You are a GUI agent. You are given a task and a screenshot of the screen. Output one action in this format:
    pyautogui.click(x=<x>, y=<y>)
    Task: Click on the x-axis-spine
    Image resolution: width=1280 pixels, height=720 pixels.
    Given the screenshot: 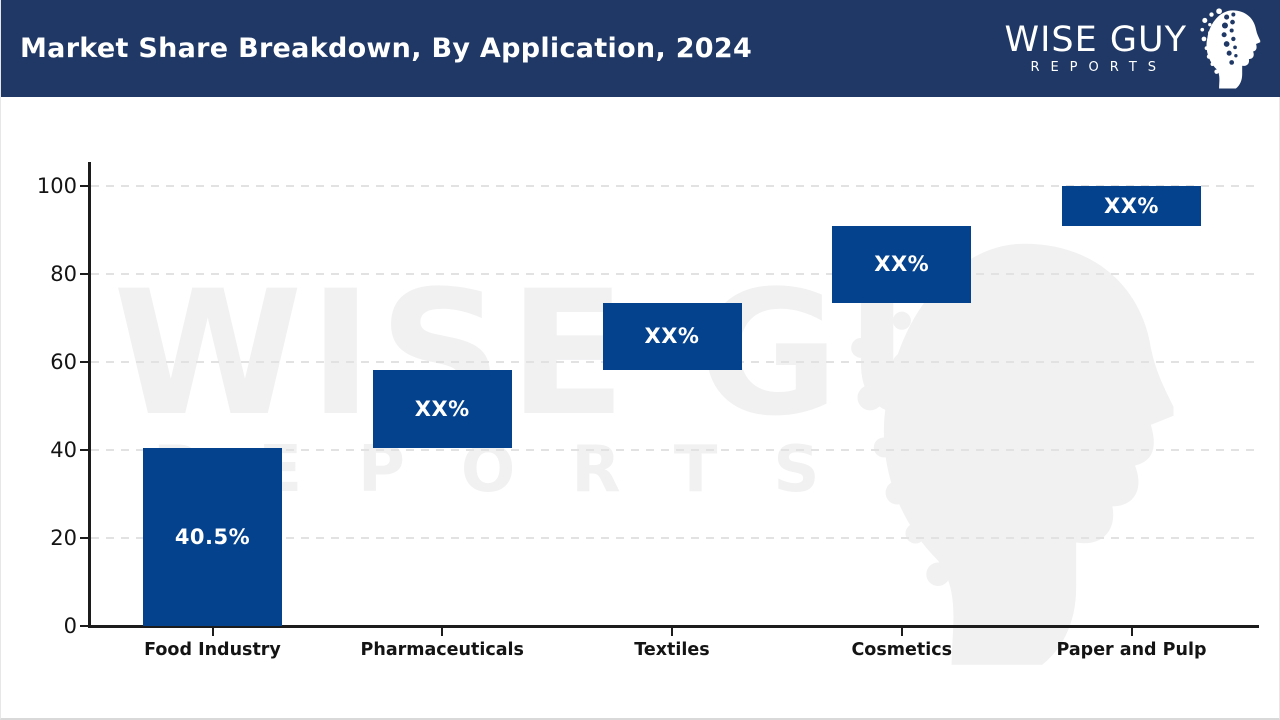 What is the action you would take?
    pyautogui.click(x=673, y=626)
    